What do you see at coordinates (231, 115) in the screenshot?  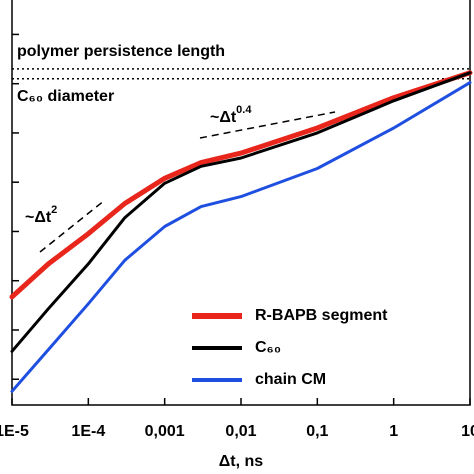 I see `annotation: ~Δt0.4` at bounding box center [231, 115].